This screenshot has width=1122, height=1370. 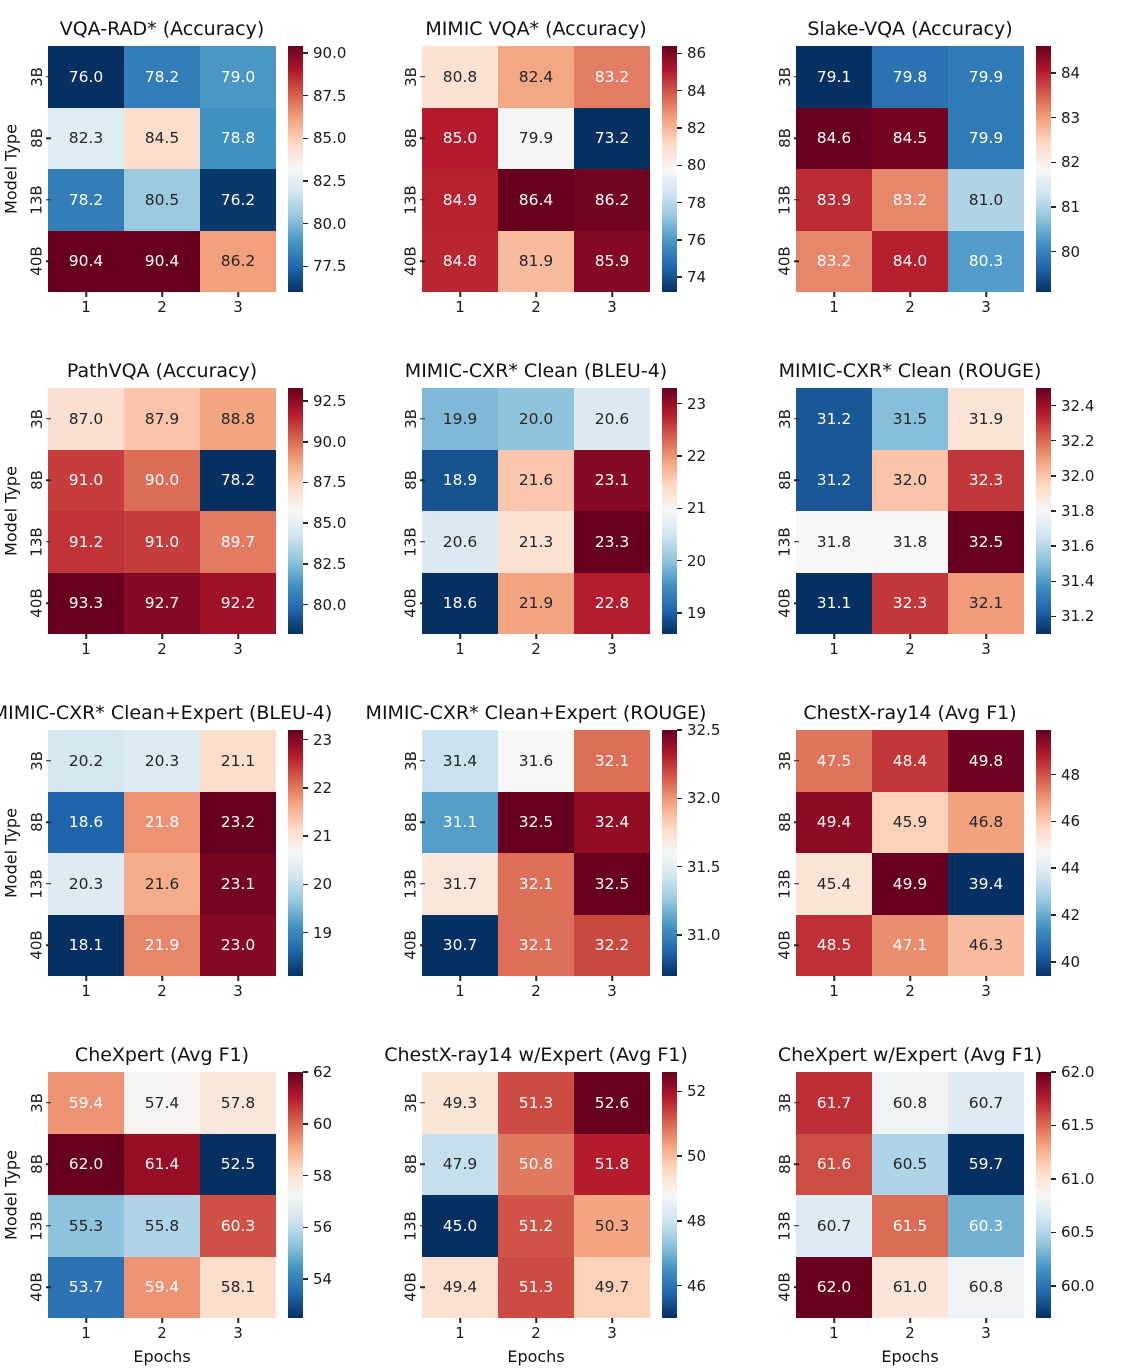 What do you see at coordinates (162, 1226) in the screenshot?
I see `heatmap-cell: 55.8` at bounding box center [162, 1226].